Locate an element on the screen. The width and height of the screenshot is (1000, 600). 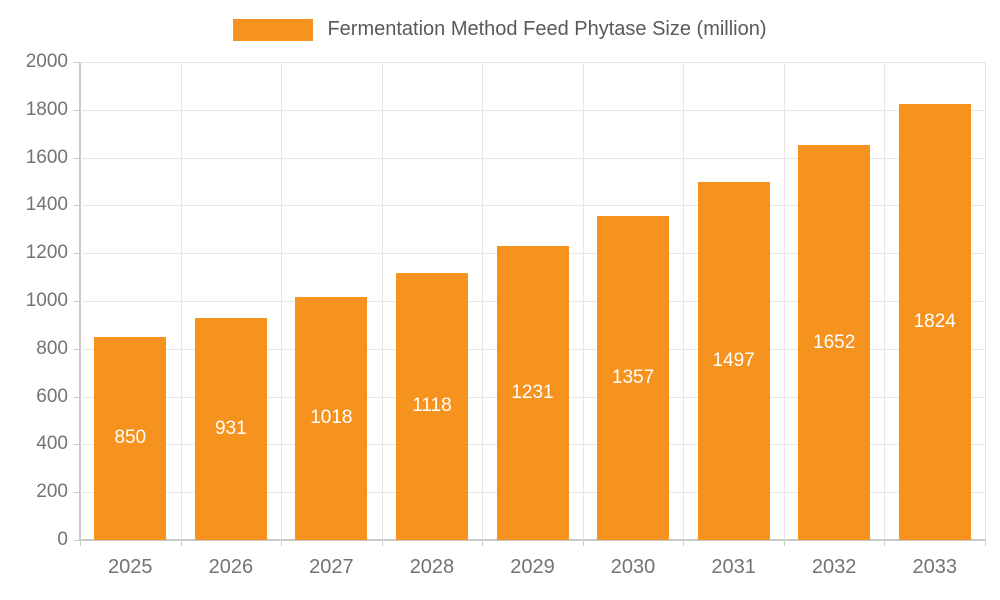
y-axis-label: 800 is located at coordinates (52, 348).